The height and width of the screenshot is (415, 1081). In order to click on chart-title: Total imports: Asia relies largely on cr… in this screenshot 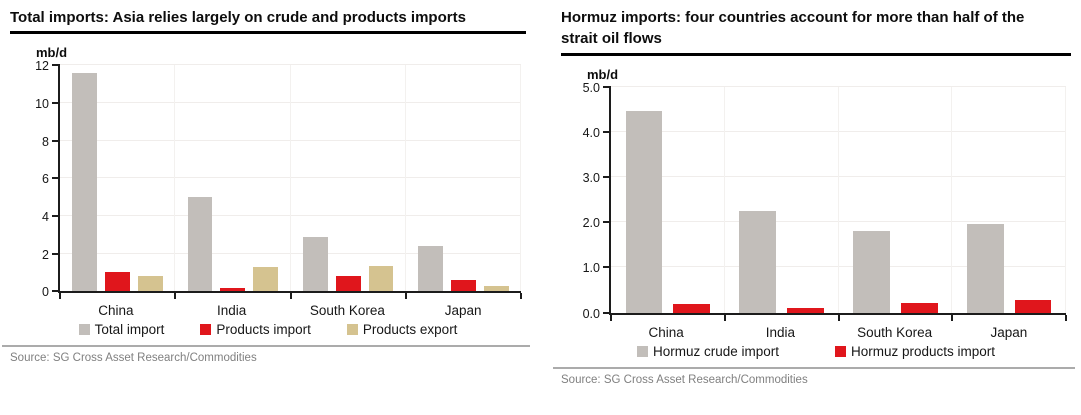, I will do `click(238, 17)`.